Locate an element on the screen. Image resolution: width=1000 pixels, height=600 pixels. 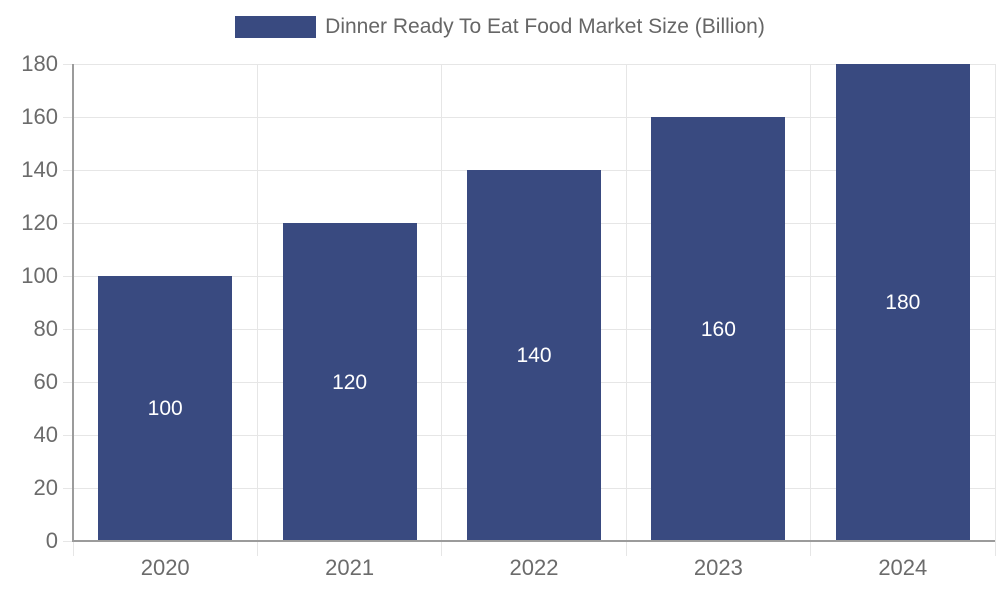
x-tick-label: 2020 is located at coordinates (165, 567).